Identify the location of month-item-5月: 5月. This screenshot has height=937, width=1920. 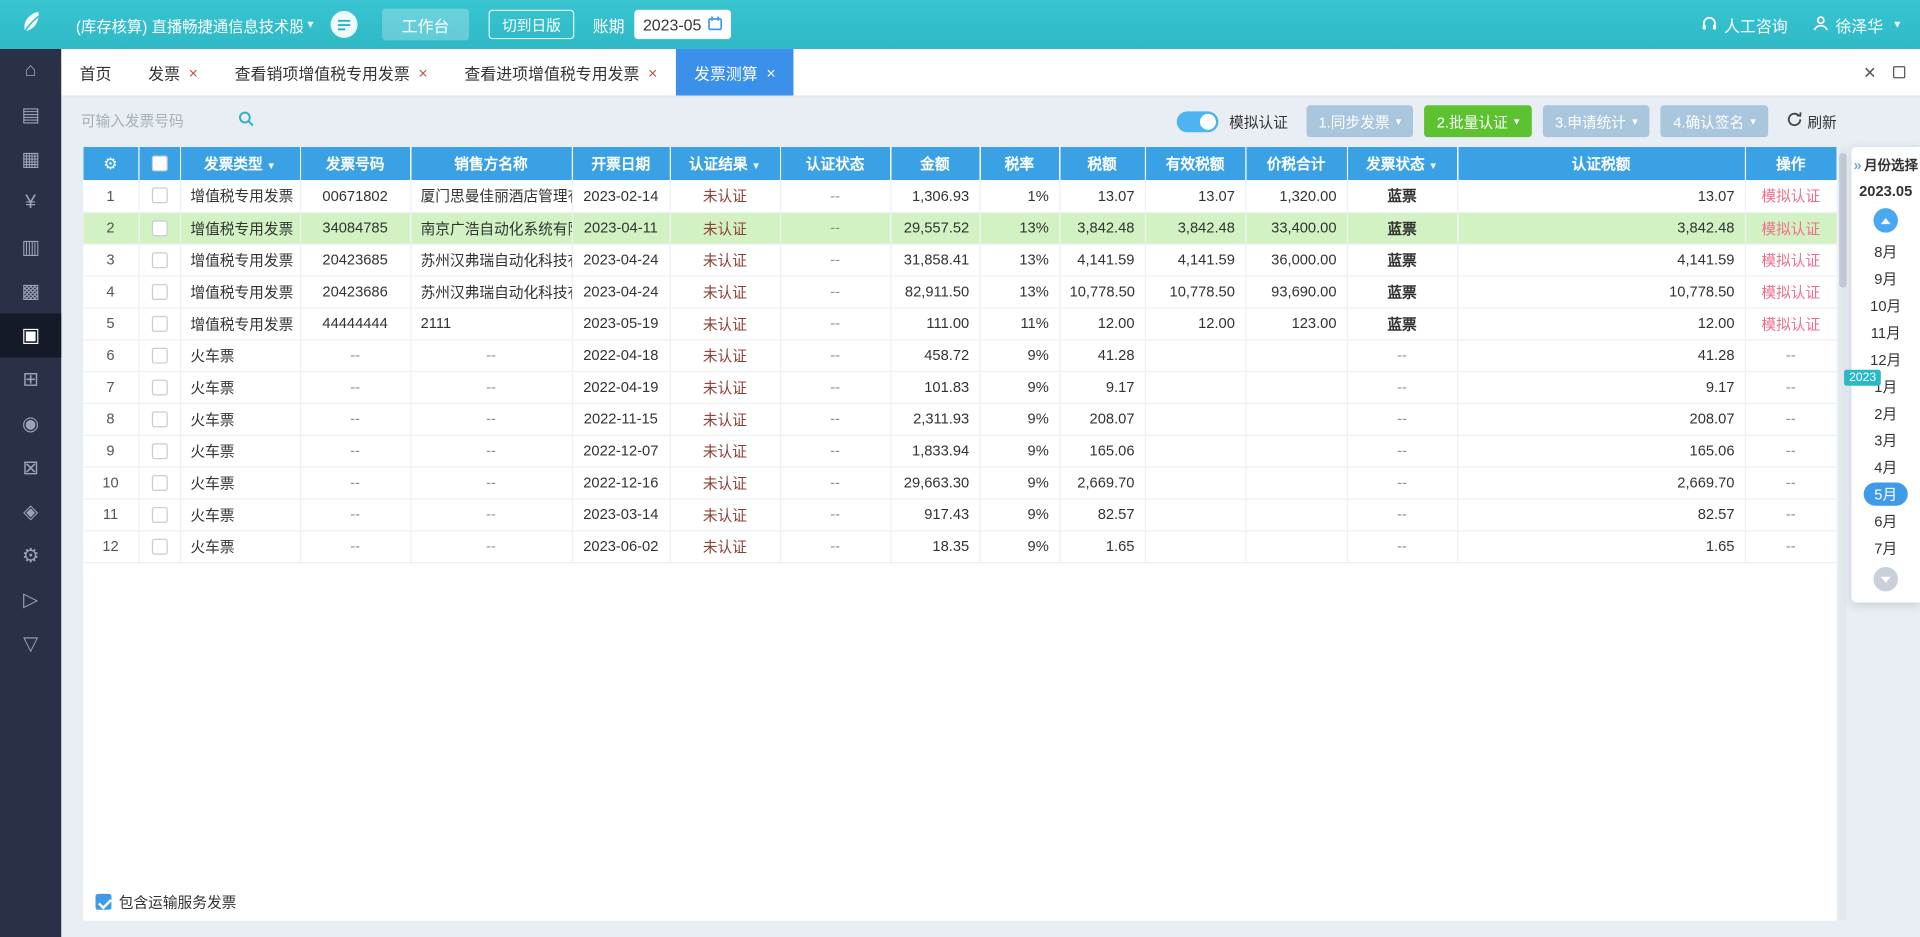
(1885, 493).